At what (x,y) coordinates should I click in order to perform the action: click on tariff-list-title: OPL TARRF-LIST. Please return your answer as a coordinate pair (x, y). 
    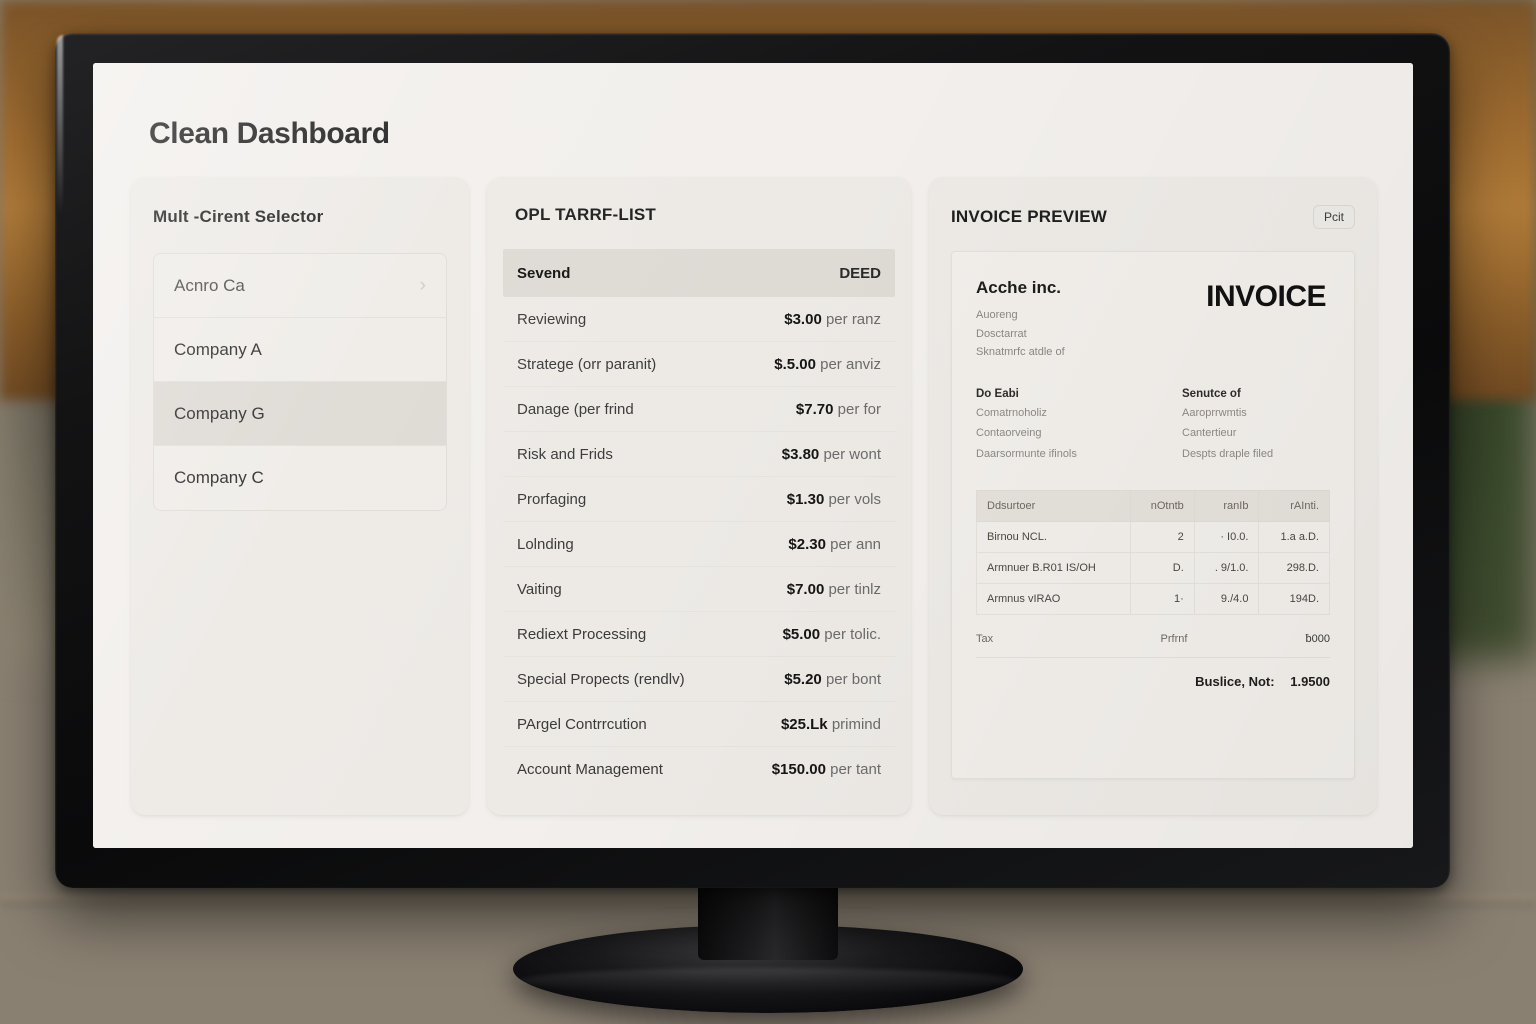
    Looking at the image, I should click on (585, 214).